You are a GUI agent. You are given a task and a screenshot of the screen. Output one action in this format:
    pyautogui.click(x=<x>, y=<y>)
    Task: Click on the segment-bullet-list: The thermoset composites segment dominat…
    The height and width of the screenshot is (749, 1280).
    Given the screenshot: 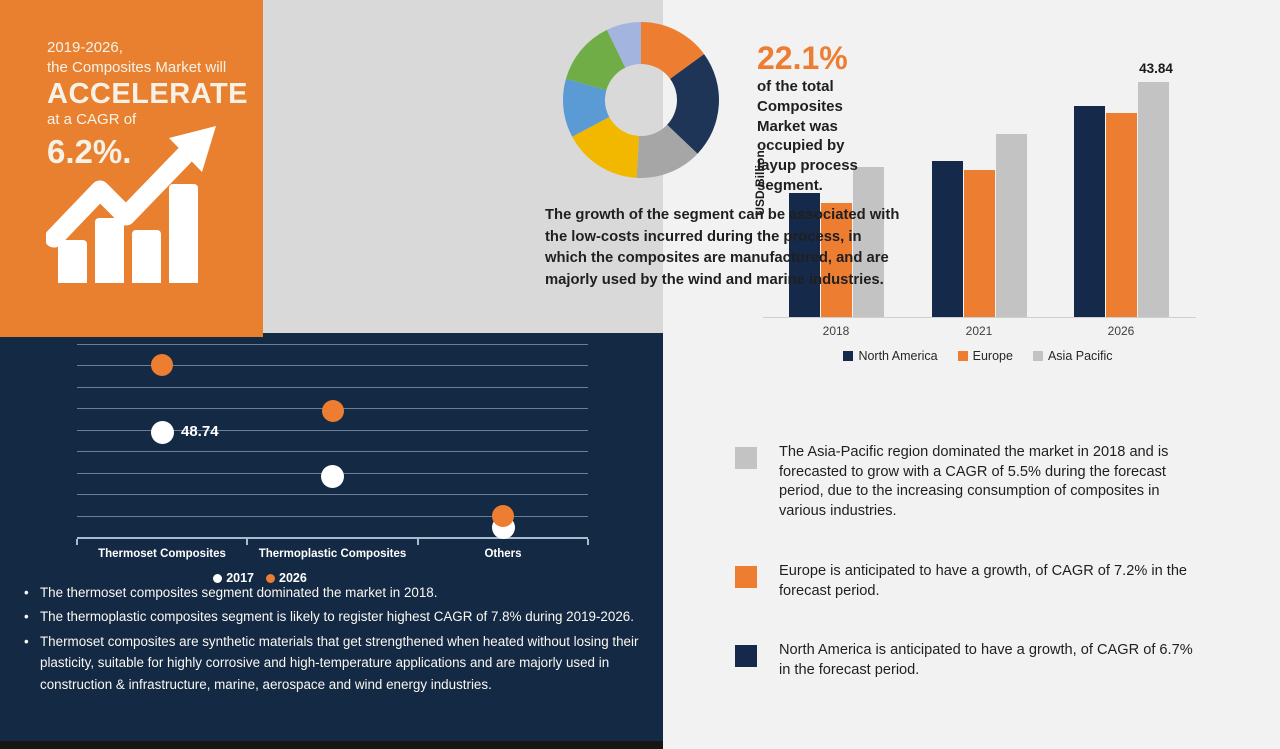 What is the action you would take?
    pyautogui.click(x=336, y=640)
    